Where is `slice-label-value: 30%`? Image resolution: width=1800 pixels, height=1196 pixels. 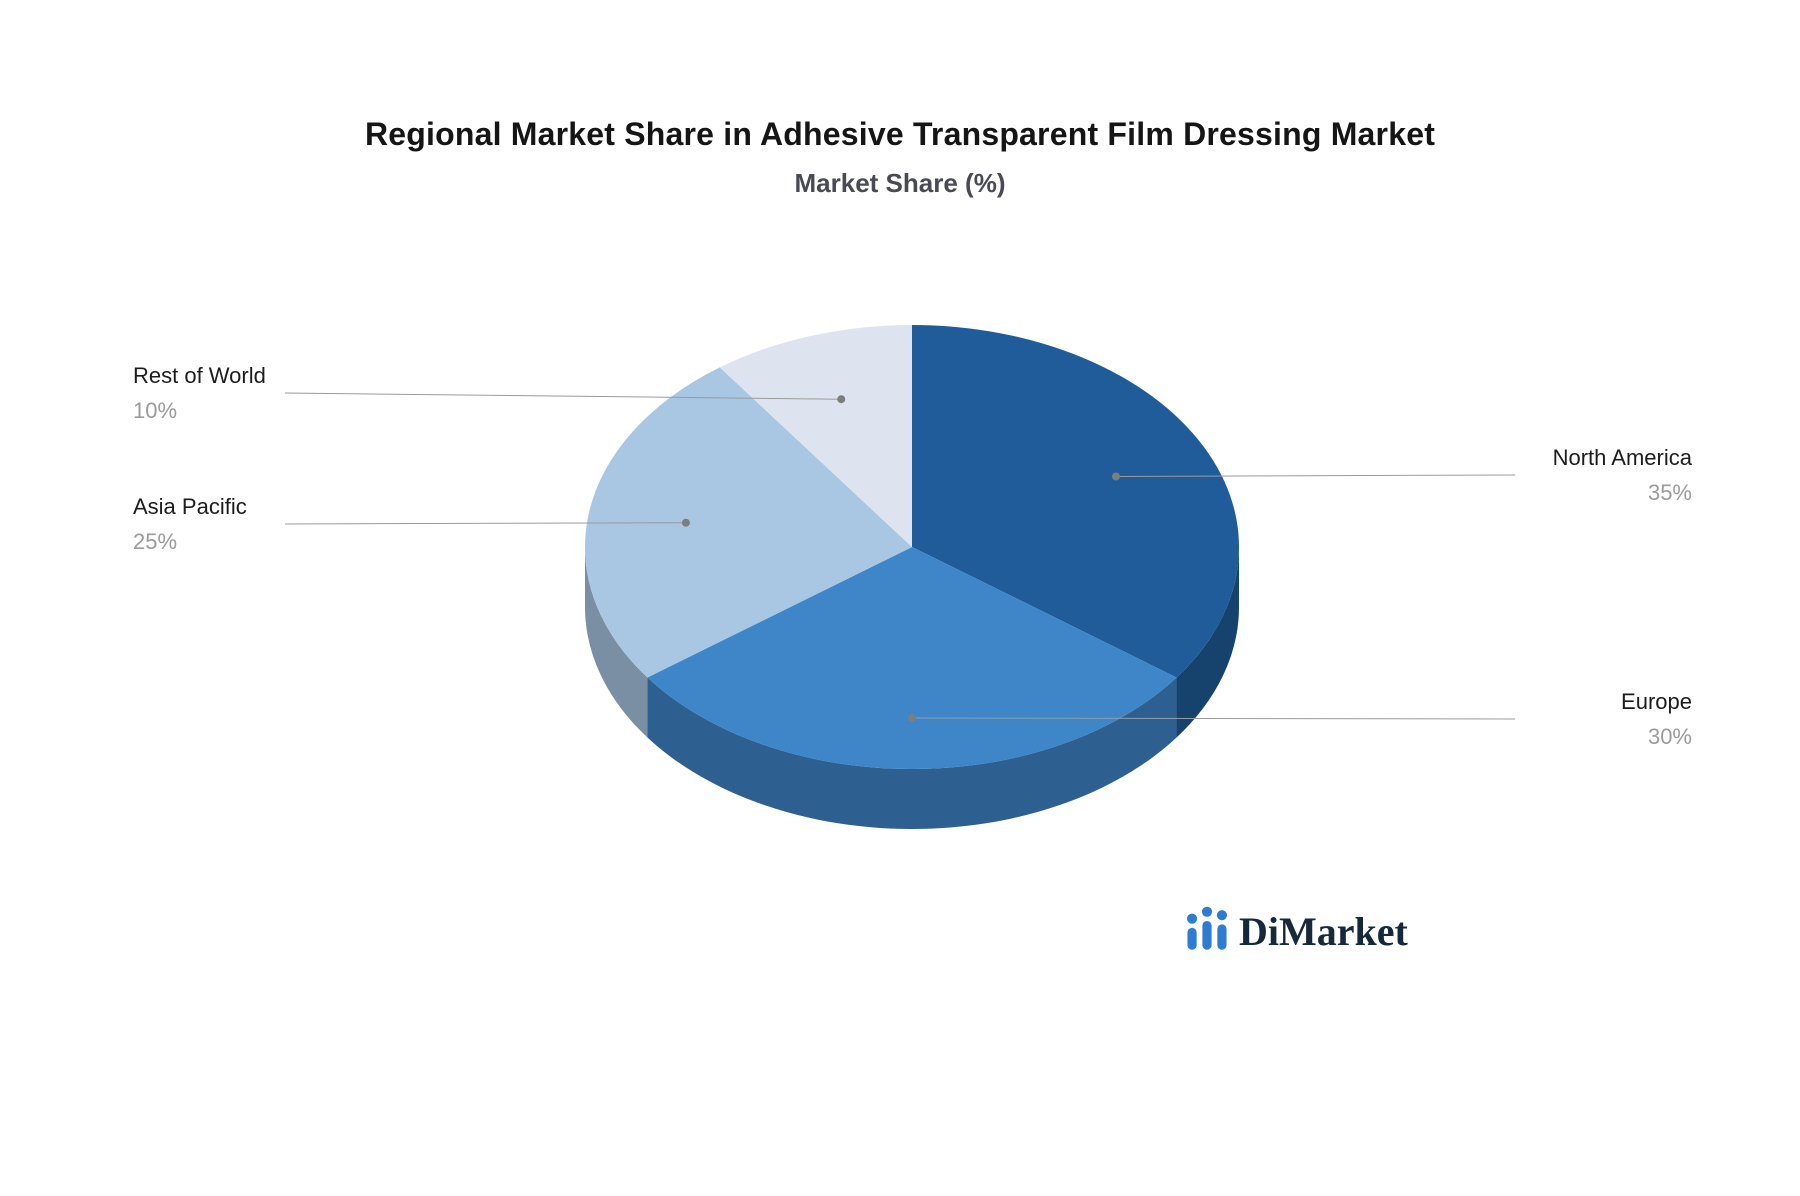
slice-label-value: 30% is located at coordinates (1669, 736).